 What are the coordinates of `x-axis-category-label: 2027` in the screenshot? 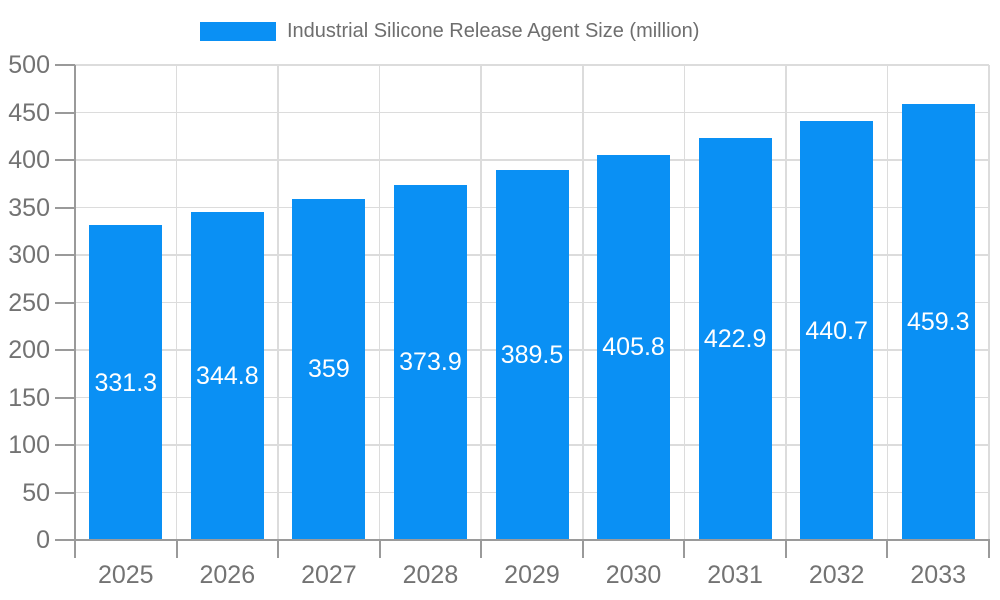 It's located at (329, 575).